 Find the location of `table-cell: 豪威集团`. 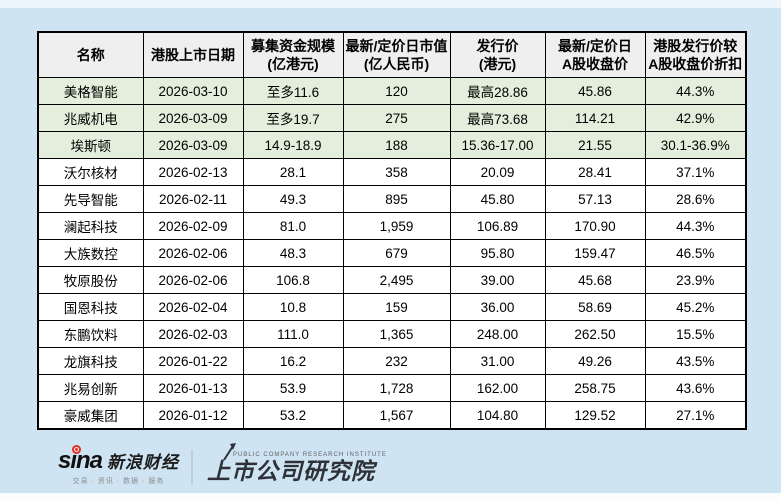

table-cell: 豪威集团 is located at coordinates (90, 415).